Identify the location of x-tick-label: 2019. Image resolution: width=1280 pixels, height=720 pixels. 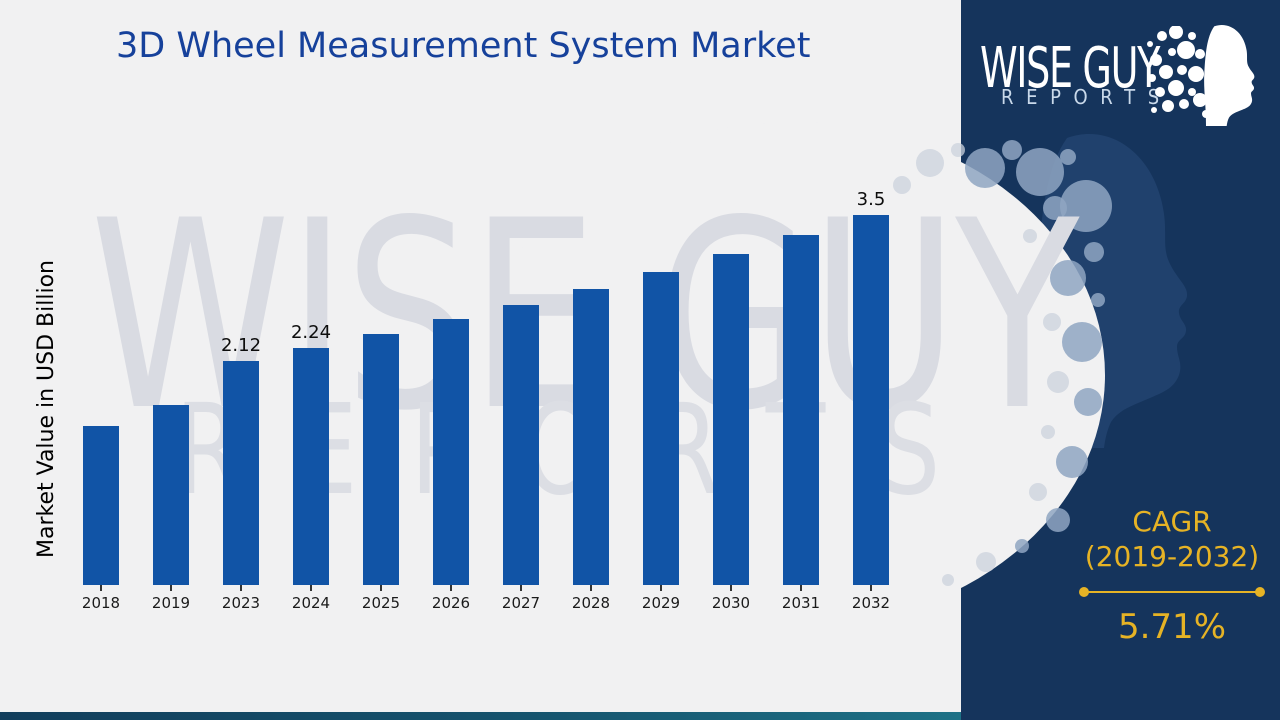
(171, 603).